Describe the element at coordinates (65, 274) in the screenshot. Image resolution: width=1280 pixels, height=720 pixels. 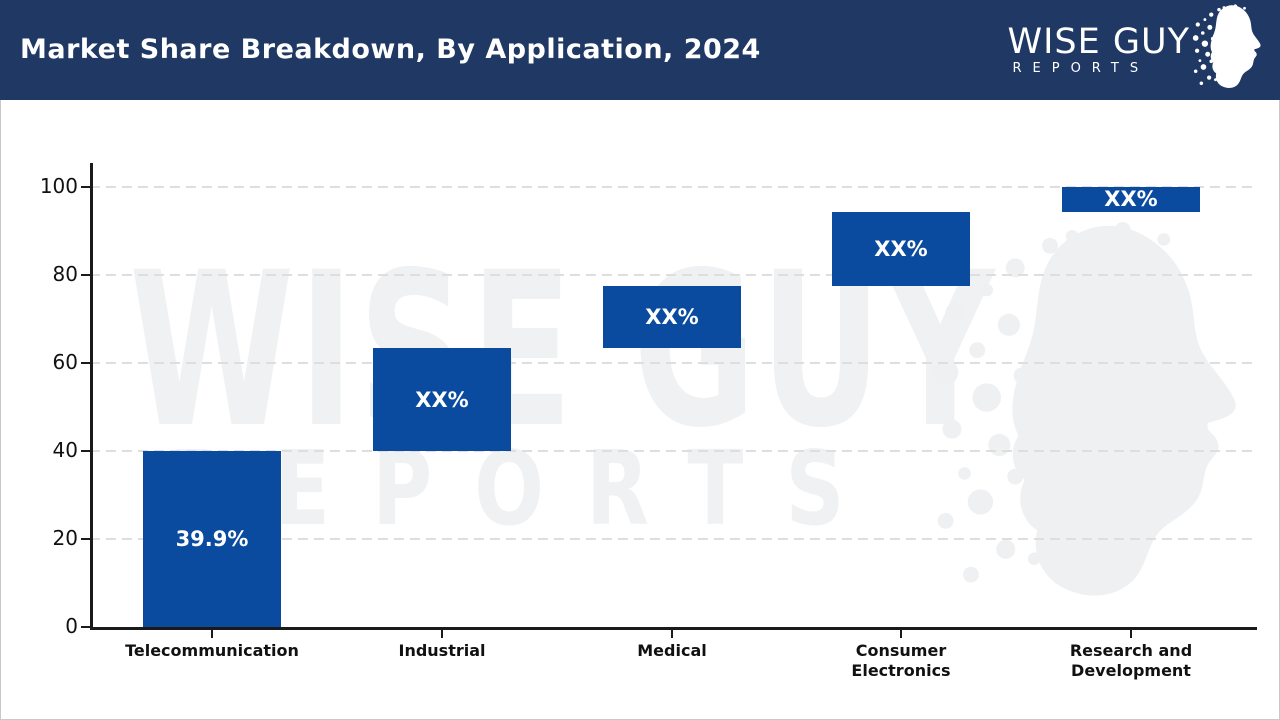
I see `y-tick-label: 80` at that location.